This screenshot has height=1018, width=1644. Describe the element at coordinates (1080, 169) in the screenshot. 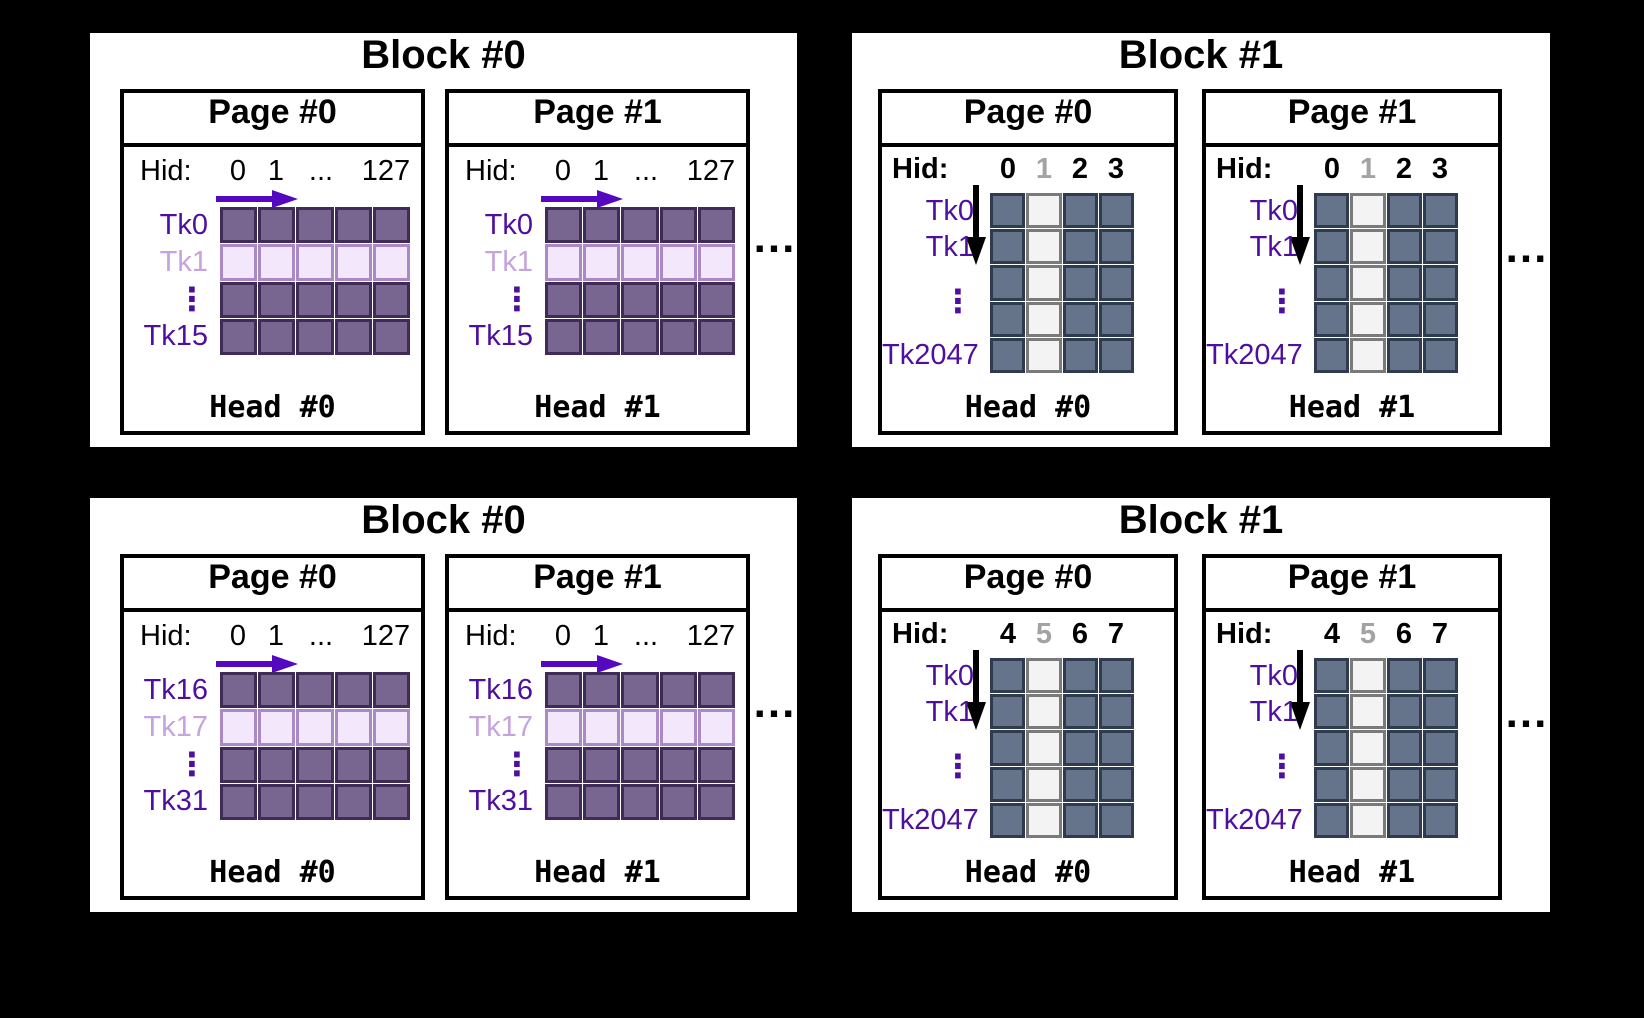

I see `hid-value: 2` at that location.